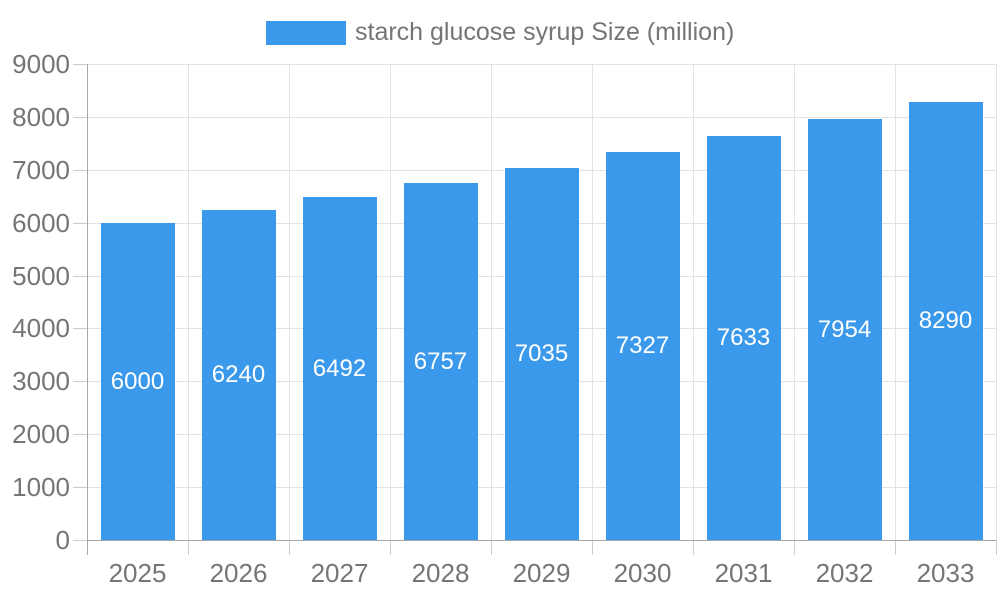 The width and height of the screenshot is (1000, 600). Describe the element at coordinates (41, 487) in the screenshot. I see `y-axis-label: 1000` at that location.